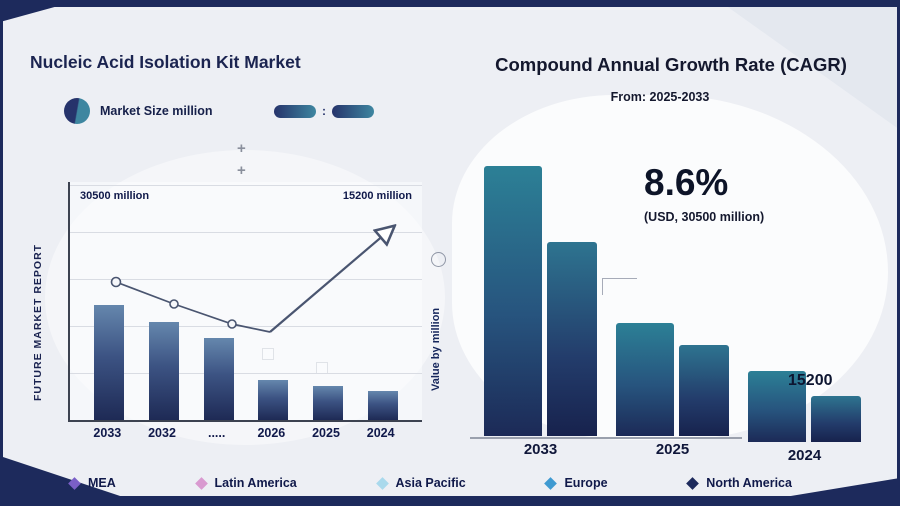  I want to click on cagr-axis-line, so click(606, 438).